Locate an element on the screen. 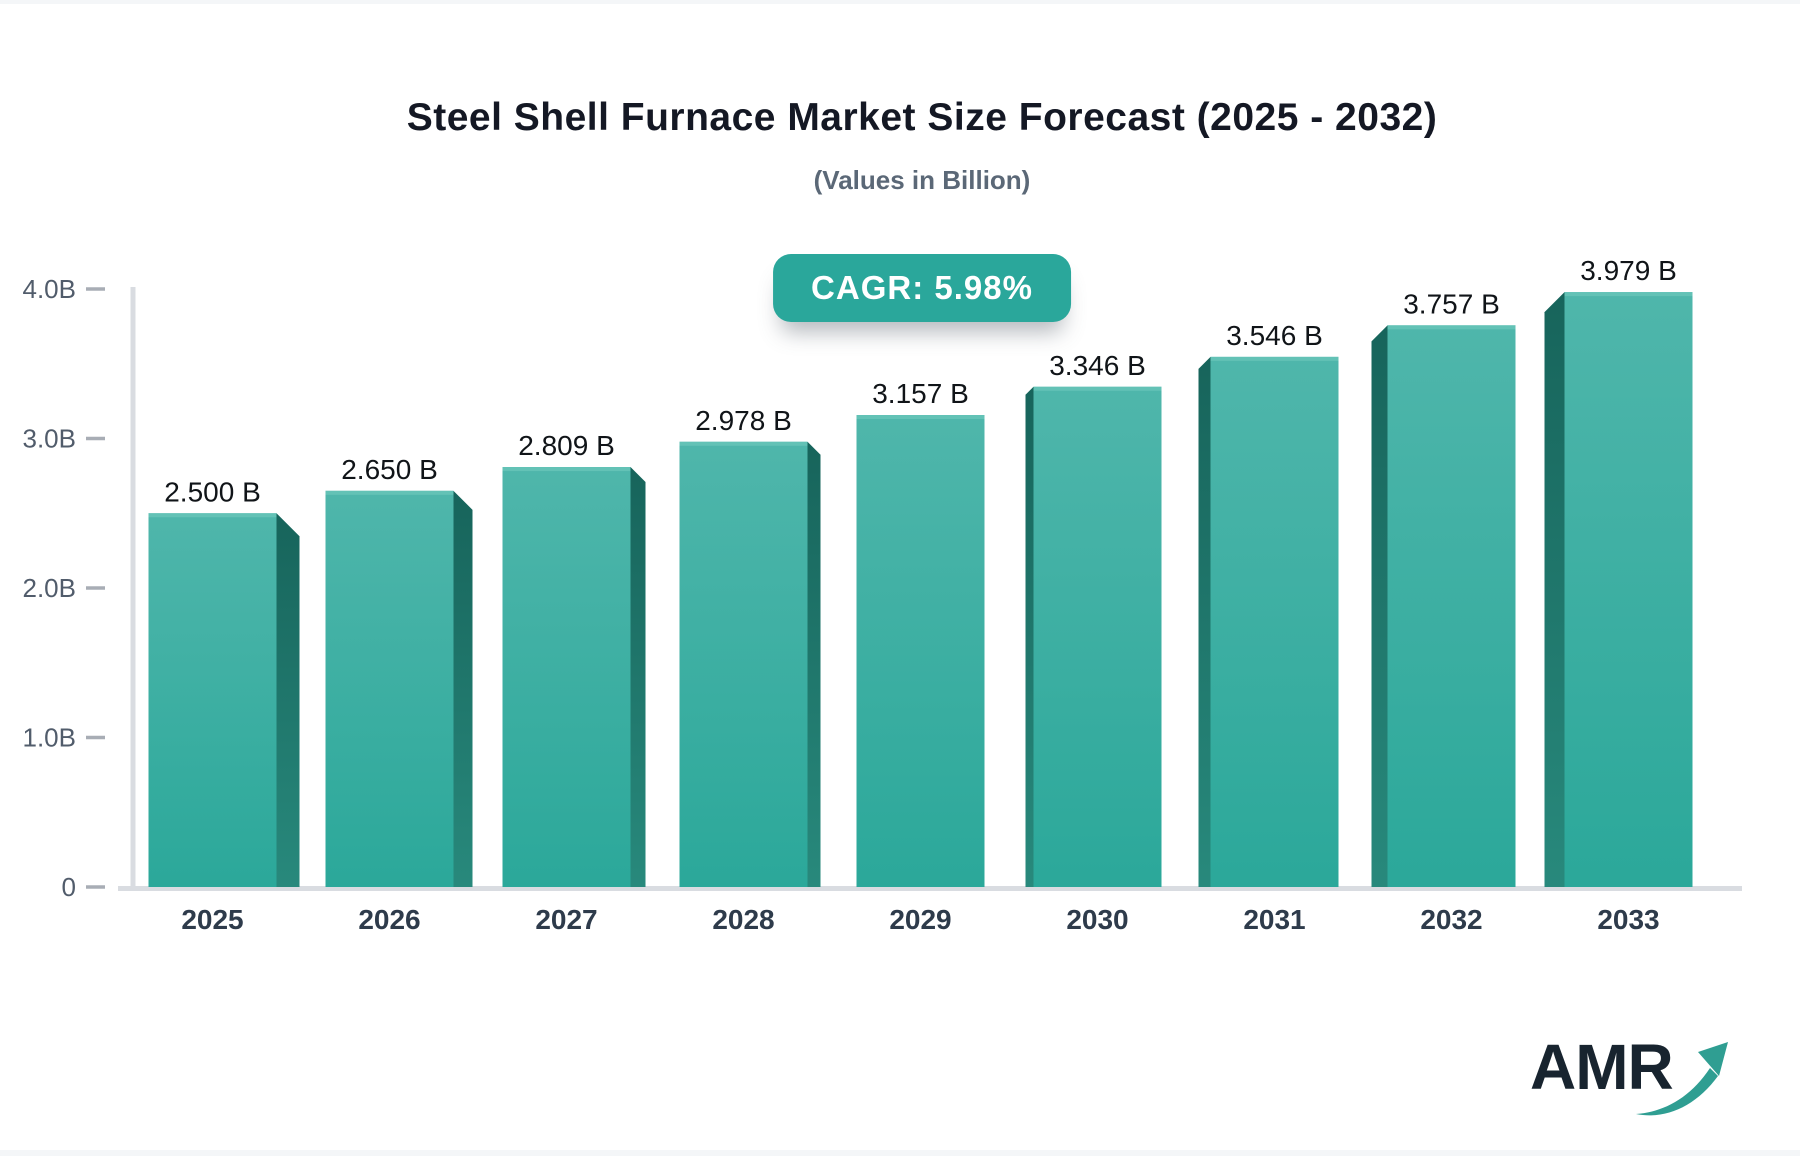 The image size is (1800, 1156). bar-2032 is located at coordinates (1443, 606).